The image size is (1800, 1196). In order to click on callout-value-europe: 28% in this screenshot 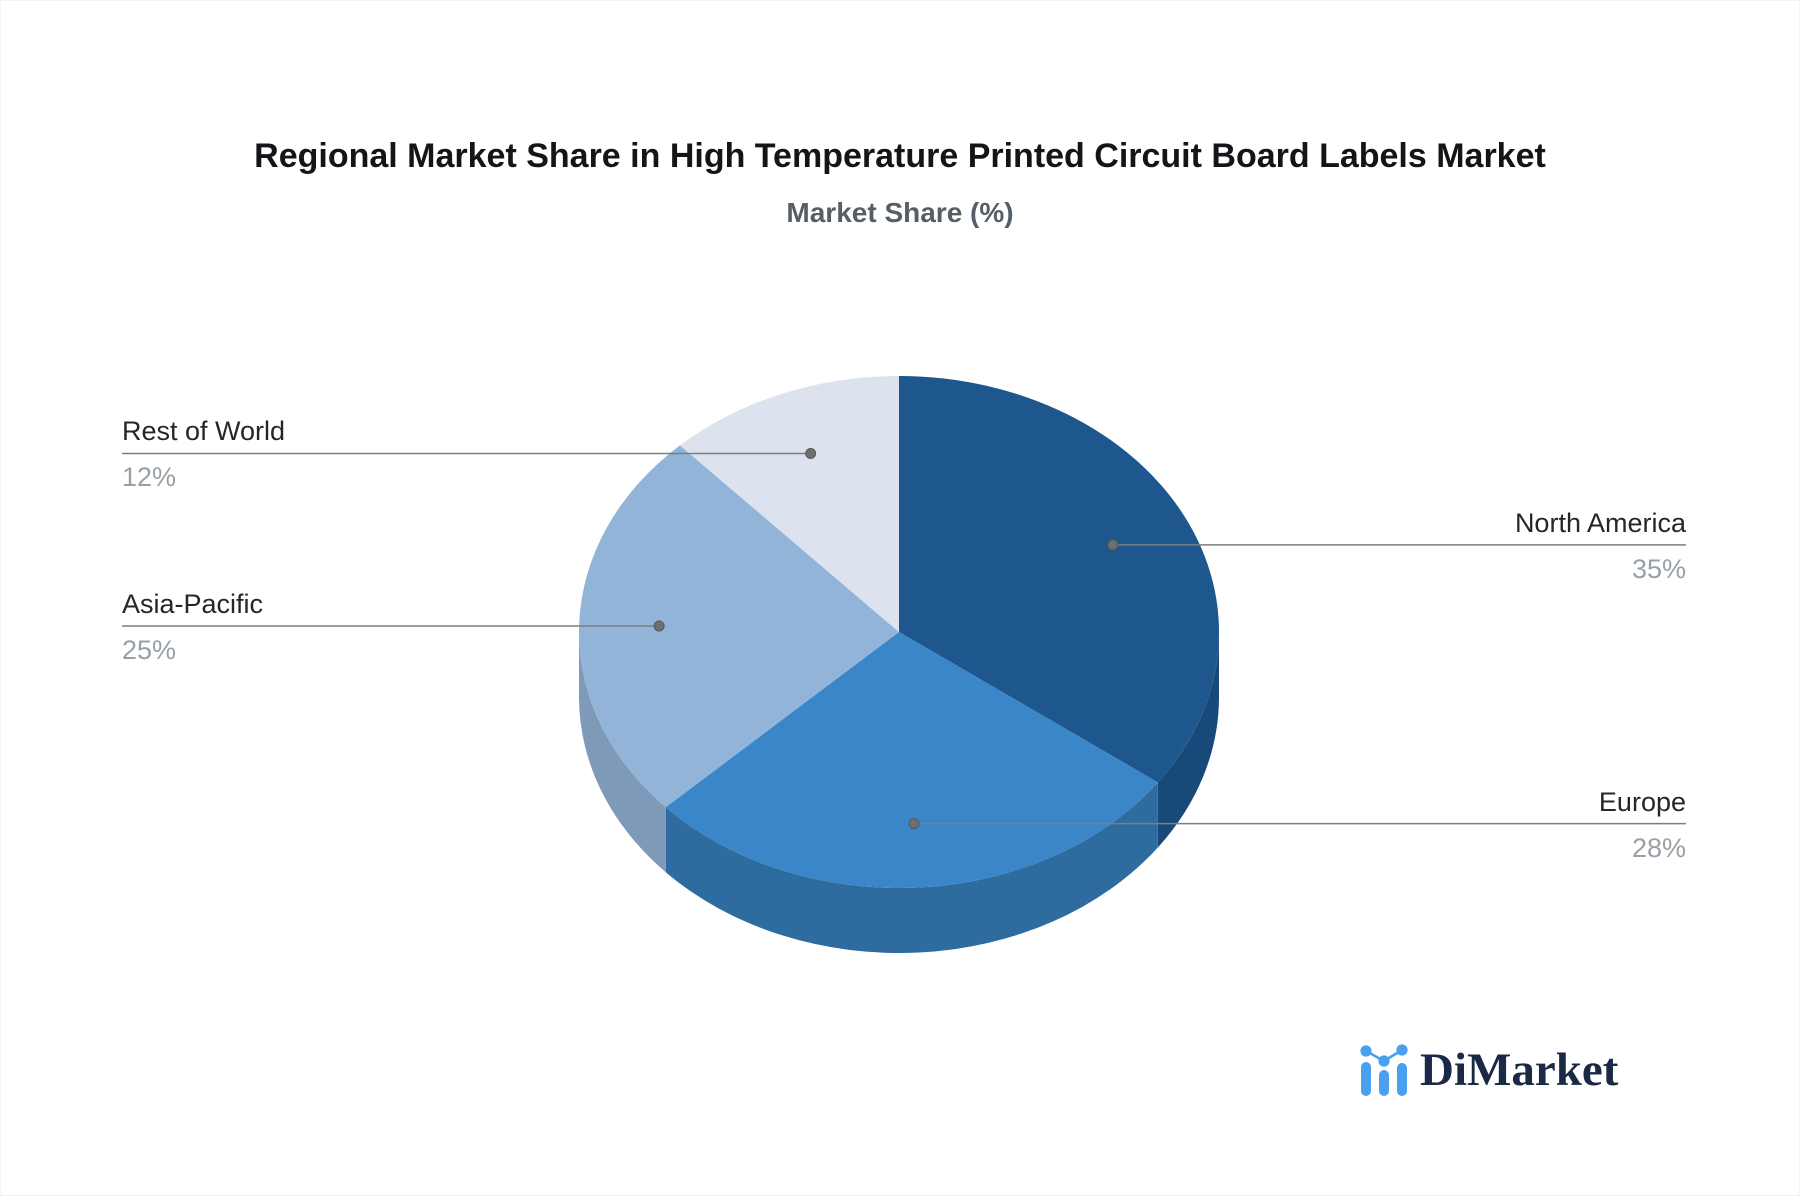, I will do `click(1658, 847)`.